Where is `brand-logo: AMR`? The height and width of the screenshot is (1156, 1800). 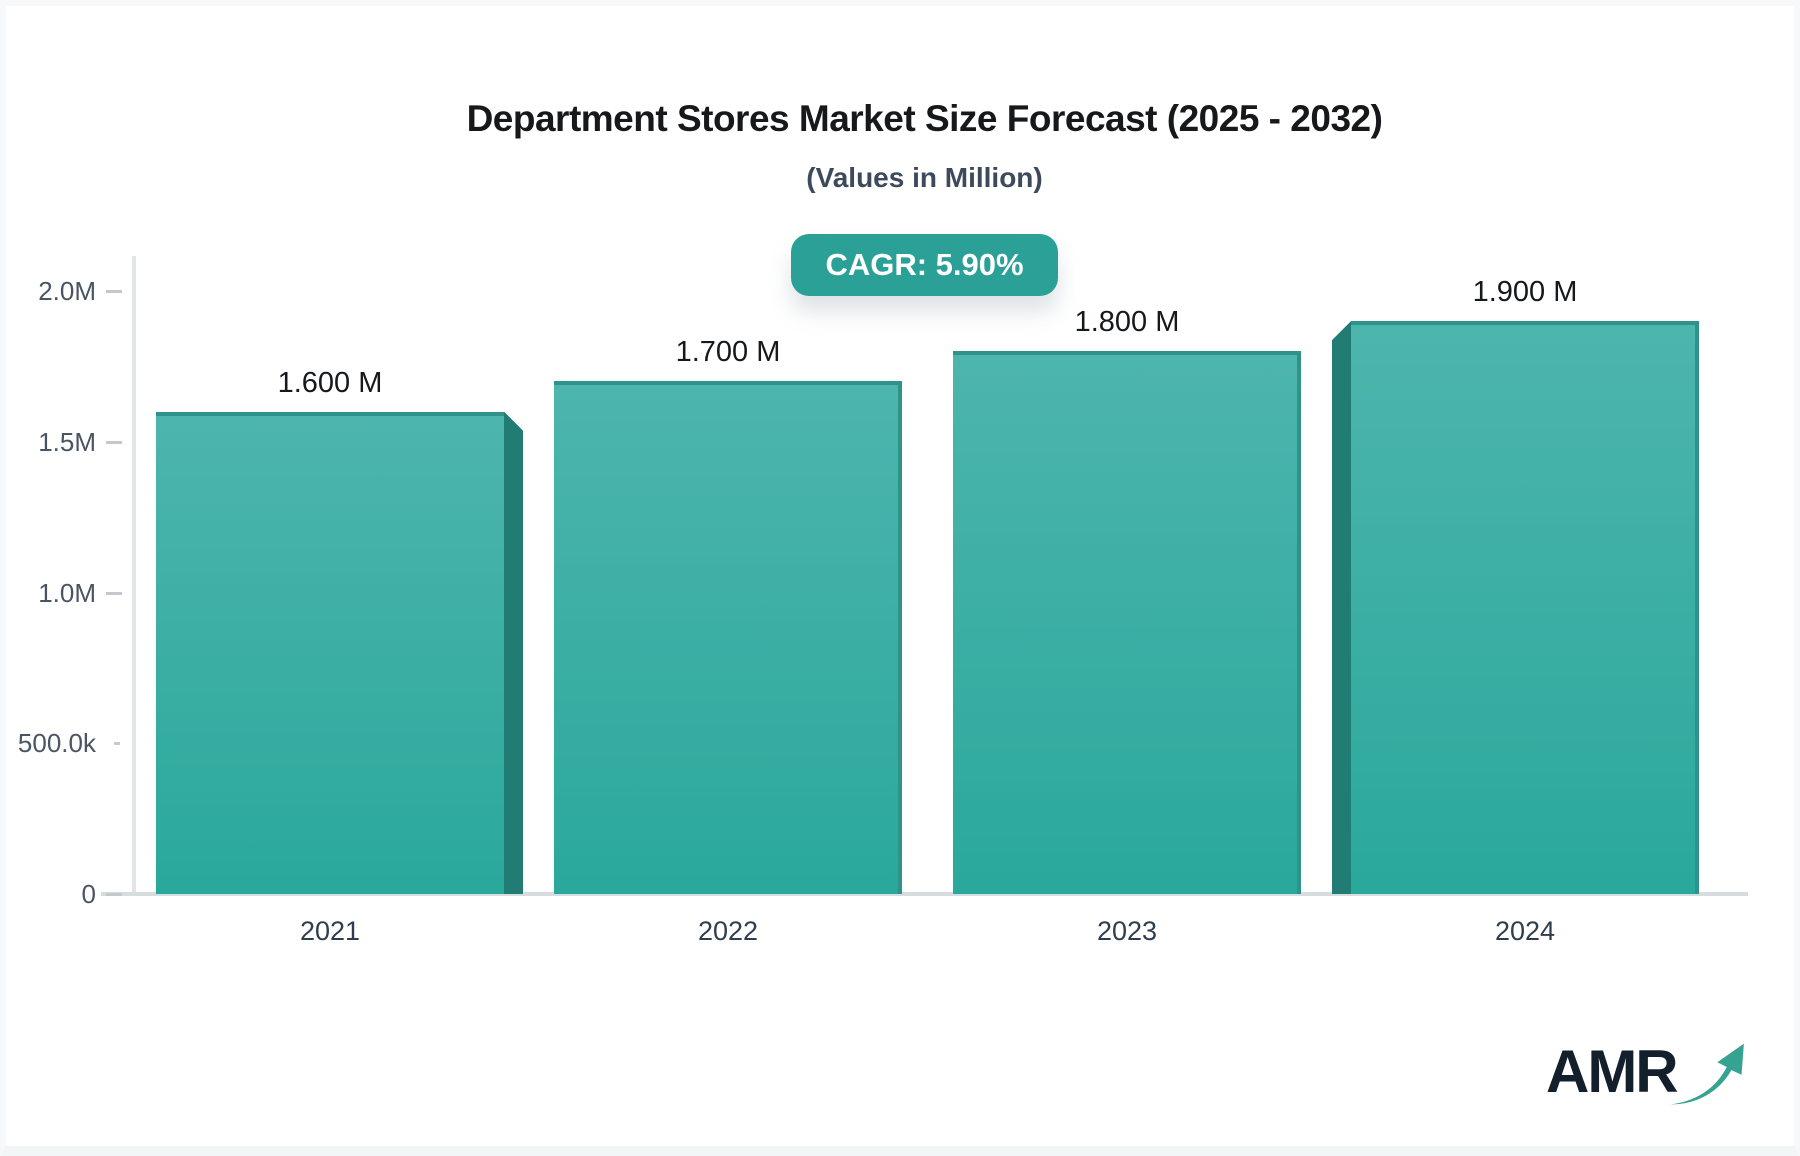
brand-logo: AMR is located at coordinates (1646, 1075).